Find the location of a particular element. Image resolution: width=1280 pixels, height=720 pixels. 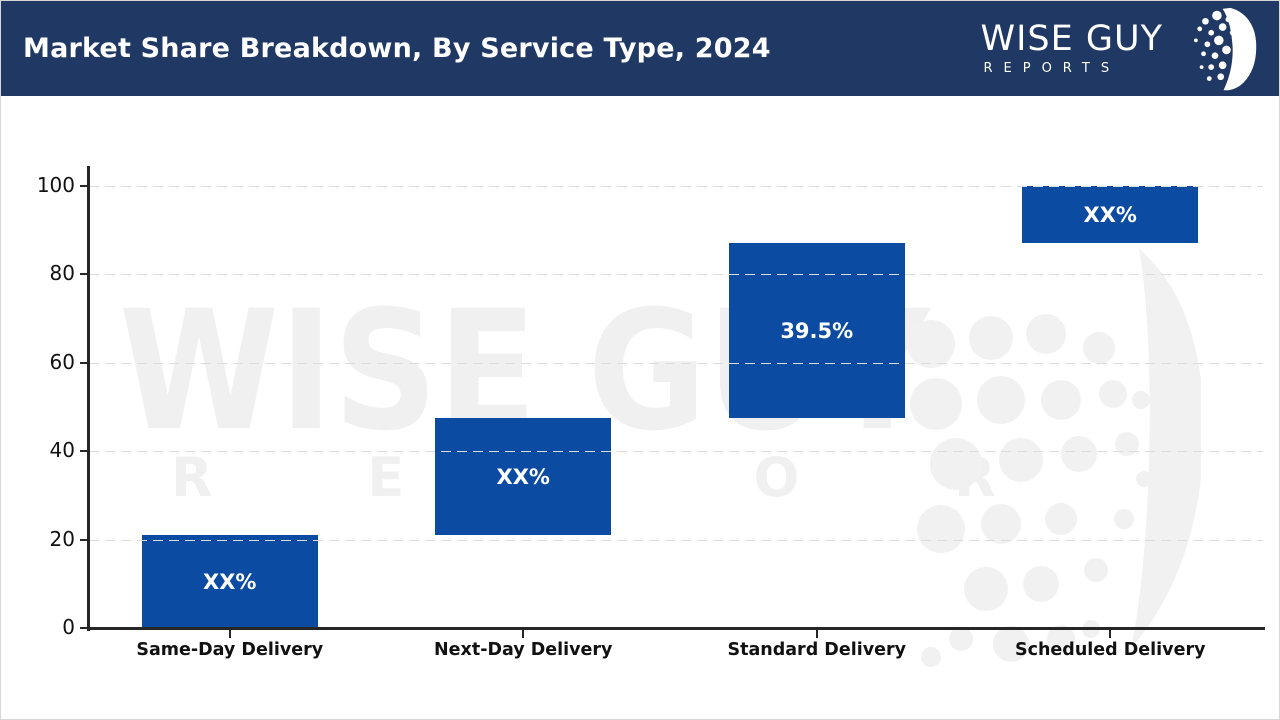

bar-next-day-delivery: XX% is located at coordinates (523, 477).